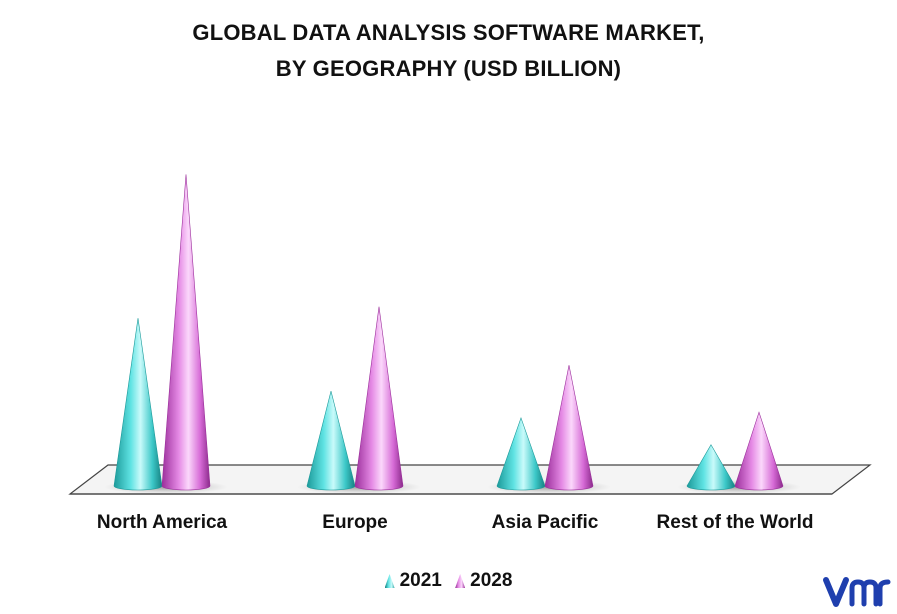 The height and width of the screenshot is (614, 897). I want to click on category-label-europe: Europe, so click(355, 522).